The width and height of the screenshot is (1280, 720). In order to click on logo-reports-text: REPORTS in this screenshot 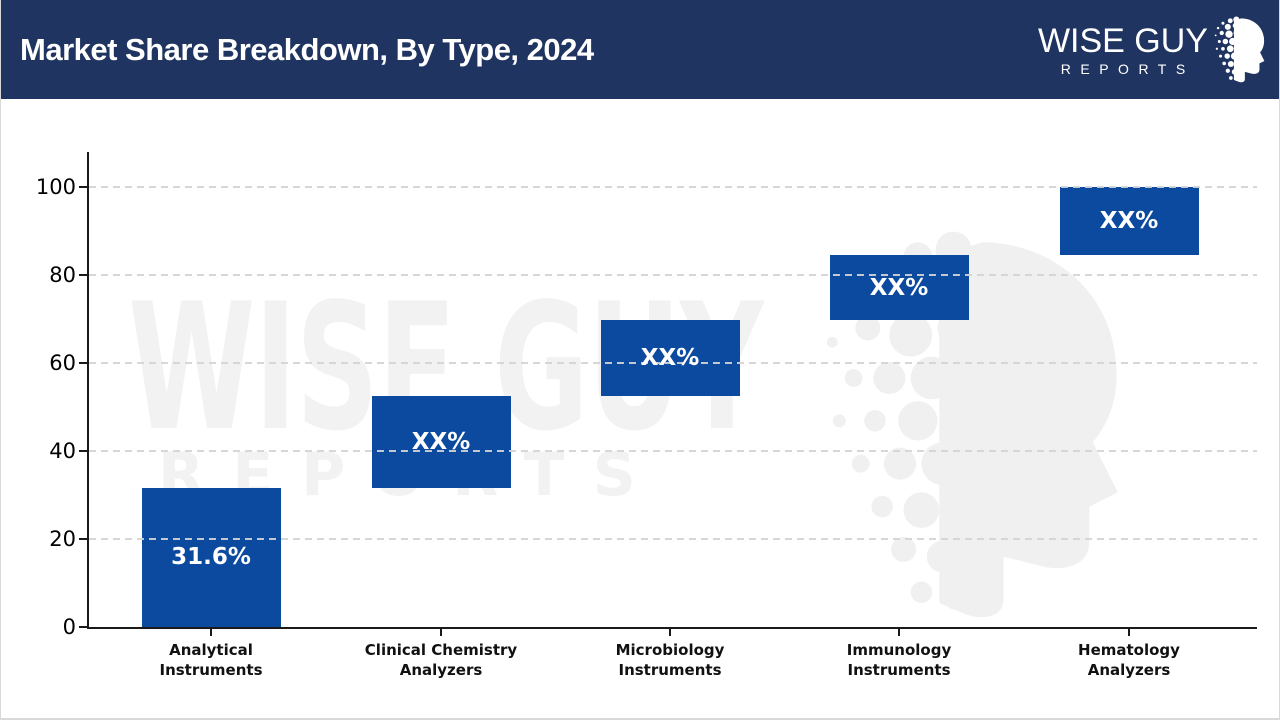, I will do `click(1127, 68)`.